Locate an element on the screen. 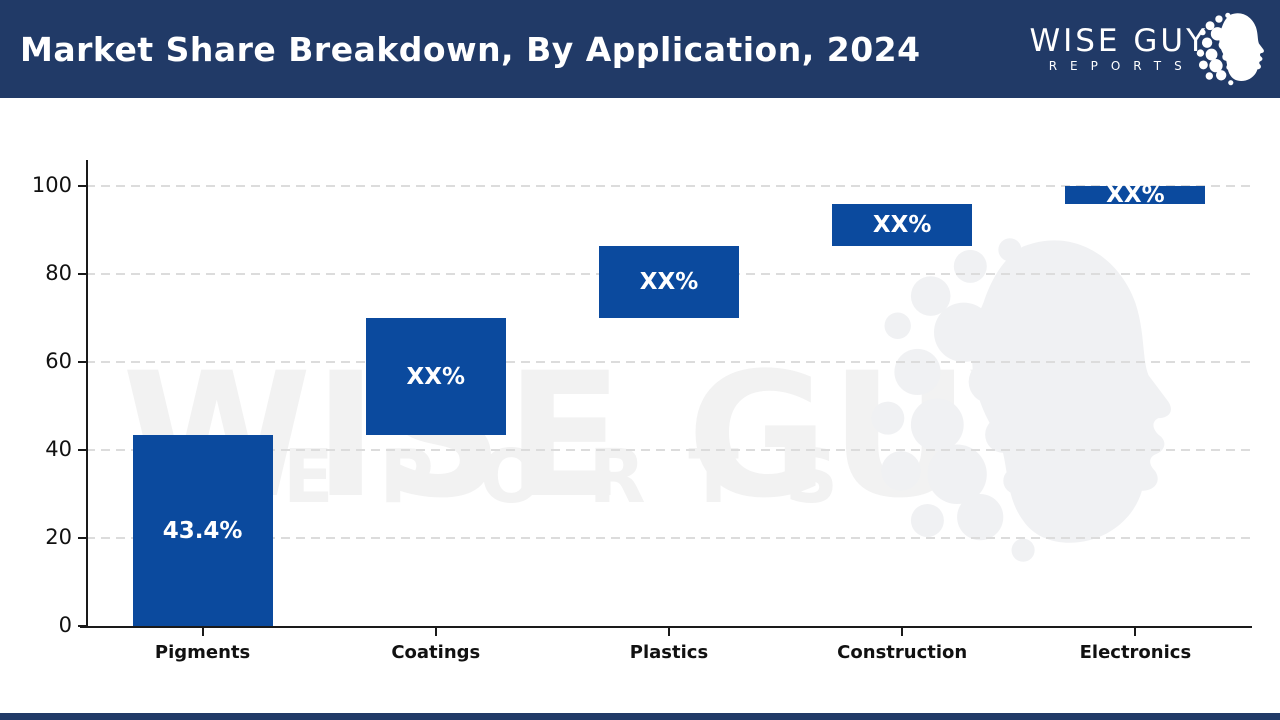  x-category-label-construction: Construction is located at coordinates (902, 652).